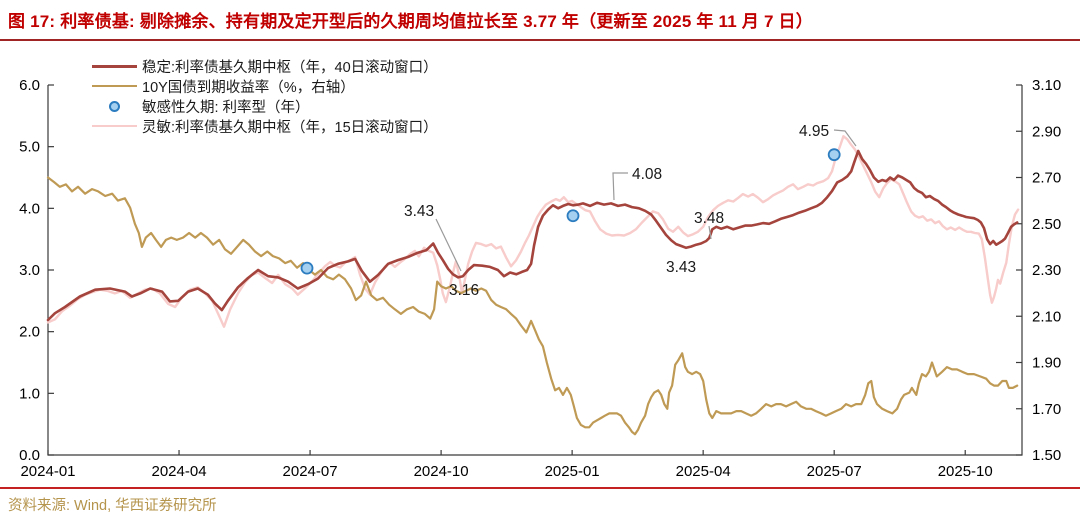 The width and height of the screenshot is (1080, 524). Describe the element at coordinates (1046, 270) in the screenshot. I see `right-axis-tick-label: 2.30` at that location.